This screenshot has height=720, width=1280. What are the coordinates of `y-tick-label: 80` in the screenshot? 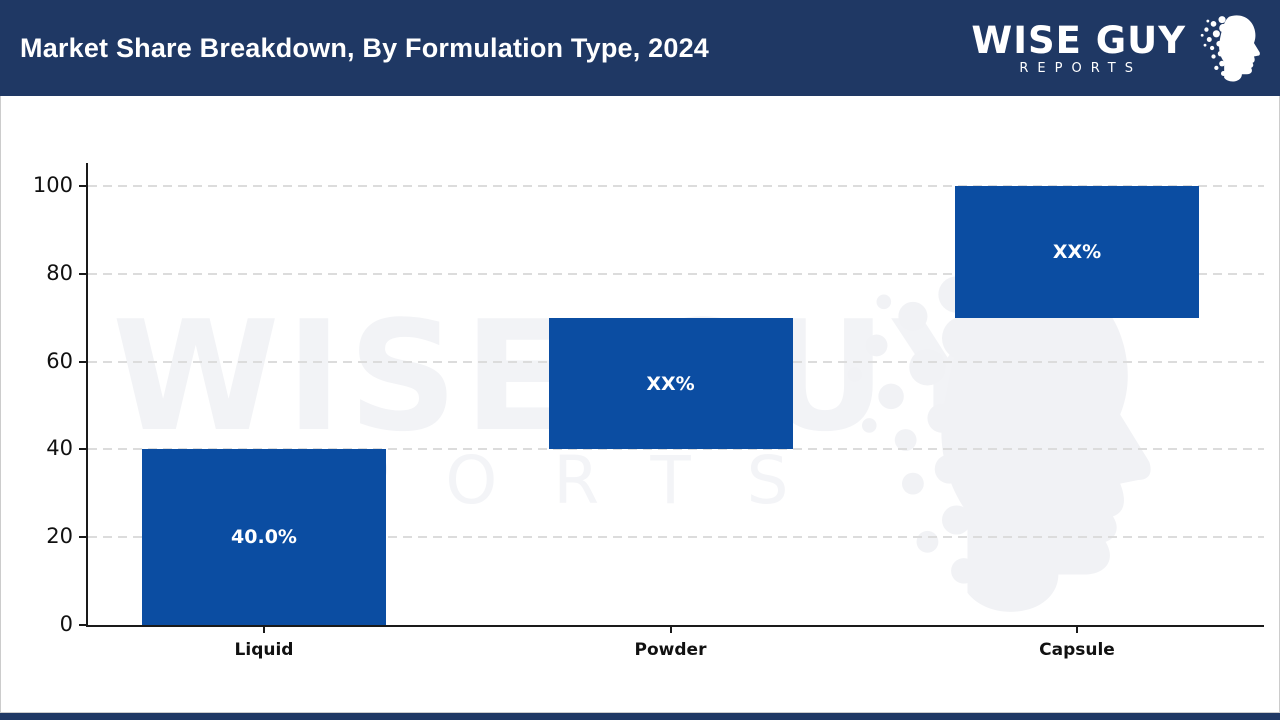 It's located at (59, 272).